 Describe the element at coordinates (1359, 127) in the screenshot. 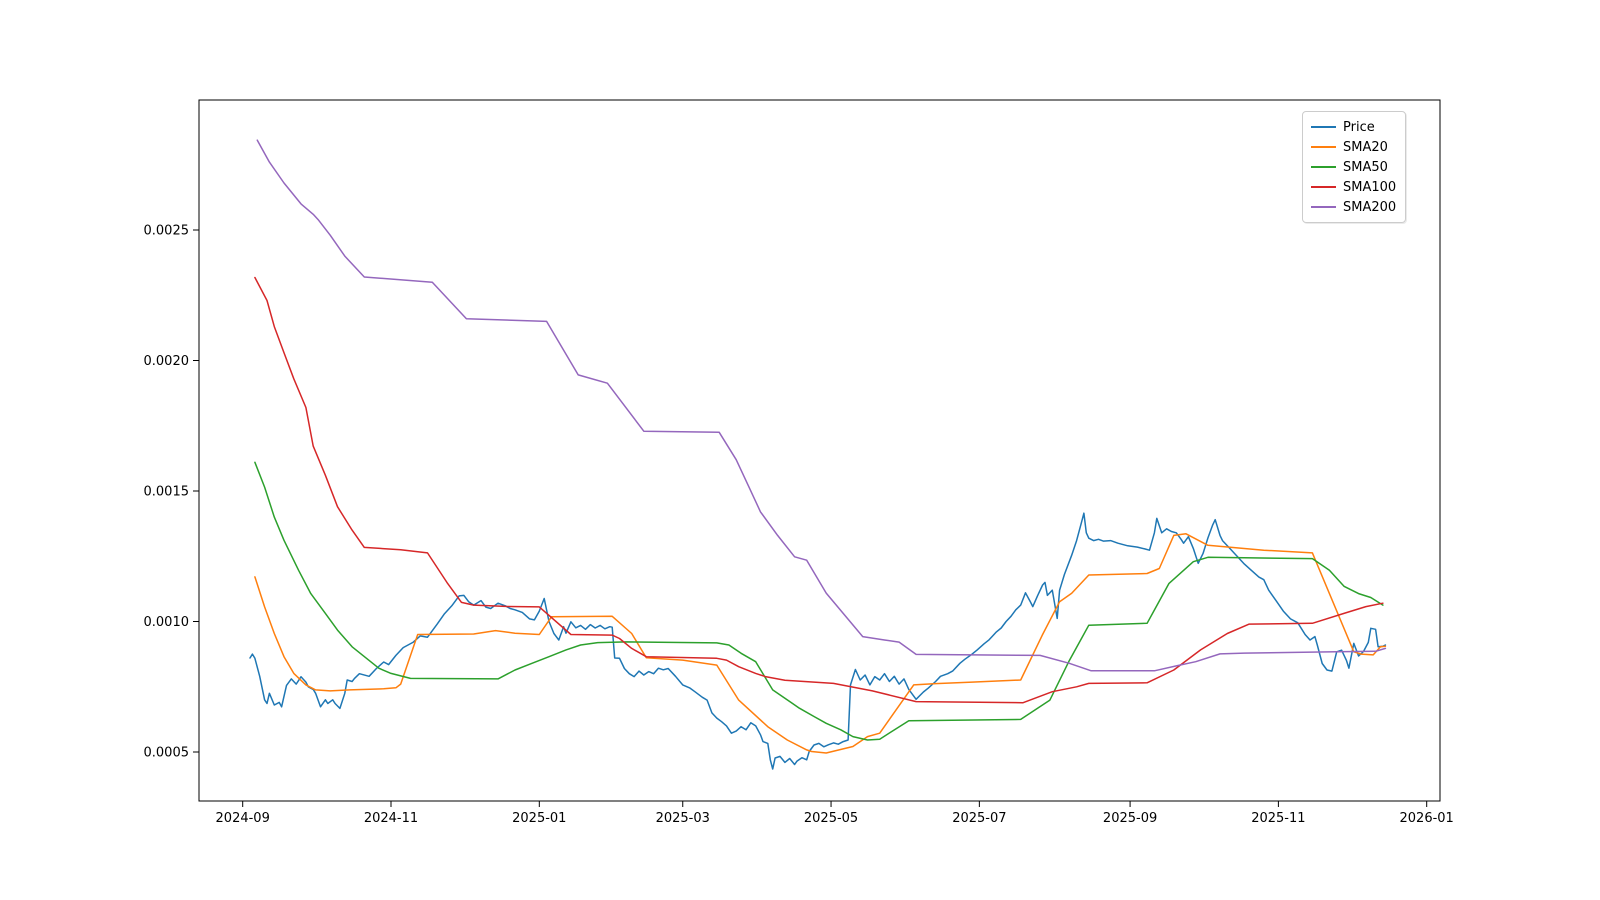

I see `legend-label: Price` at that location.